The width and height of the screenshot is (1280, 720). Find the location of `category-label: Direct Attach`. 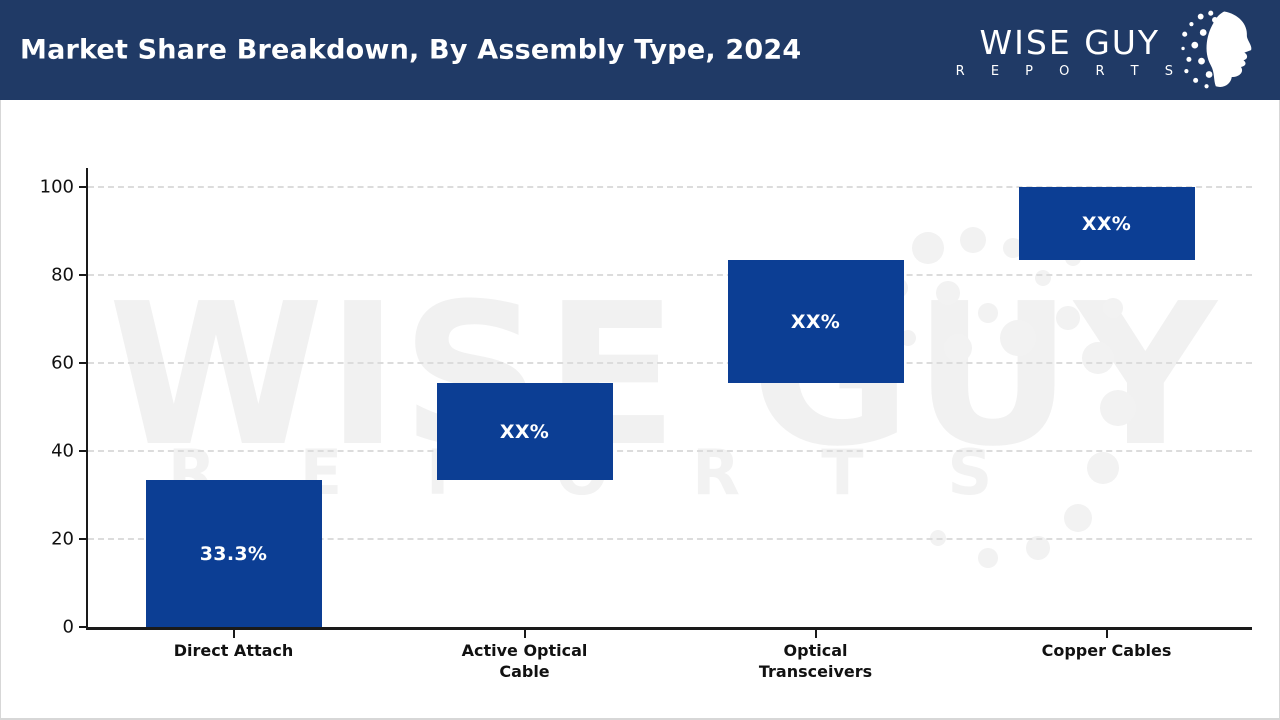

category-label: Direct Attach is located at coordinates (233, 650).